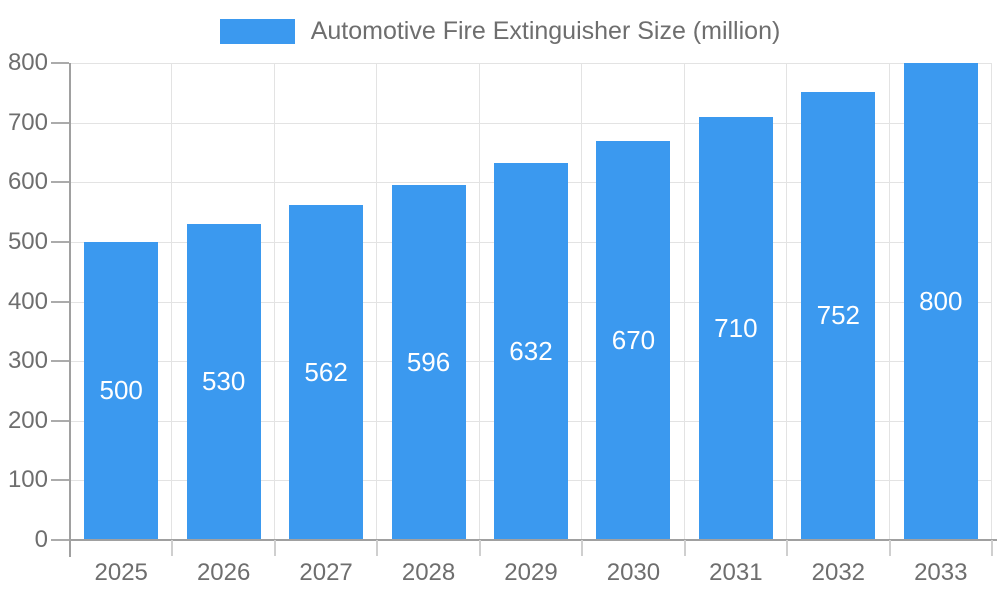 The width and height of the screenshot is (1000, 600). Describe the element at coordinates (428, 572) in the screenshot. I see `x-axis-label: 2028` at that location.